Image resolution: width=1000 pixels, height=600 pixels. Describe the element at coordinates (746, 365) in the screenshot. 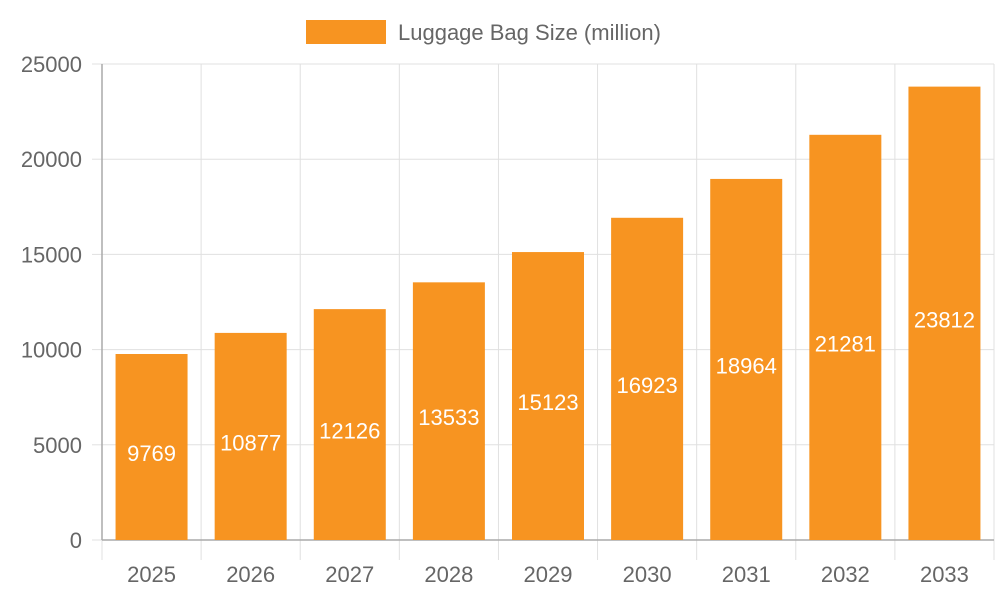

I see `data-label-2031: 18964` at that location.